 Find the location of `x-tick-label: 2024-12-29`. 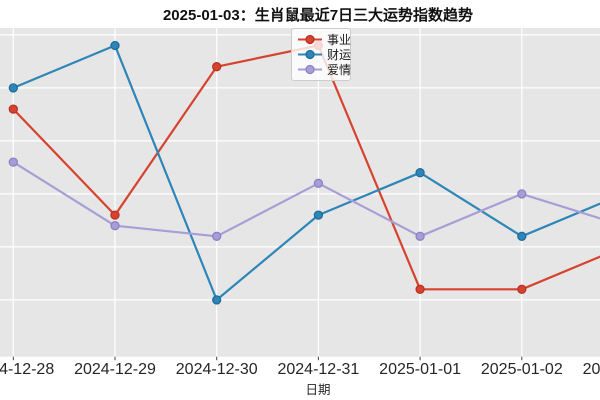

x-tick-label: 2024-12-29 is located at coordinates (115, 369).